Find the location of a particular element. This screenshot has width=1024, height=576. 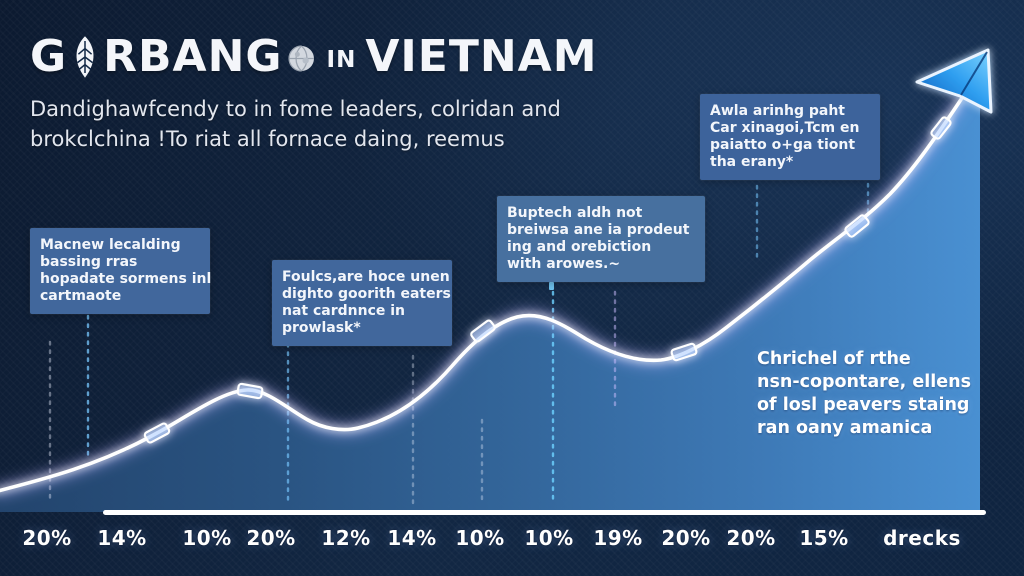

page-title: G RBANG IN VIETNAM is located at coordinates (314, 57).